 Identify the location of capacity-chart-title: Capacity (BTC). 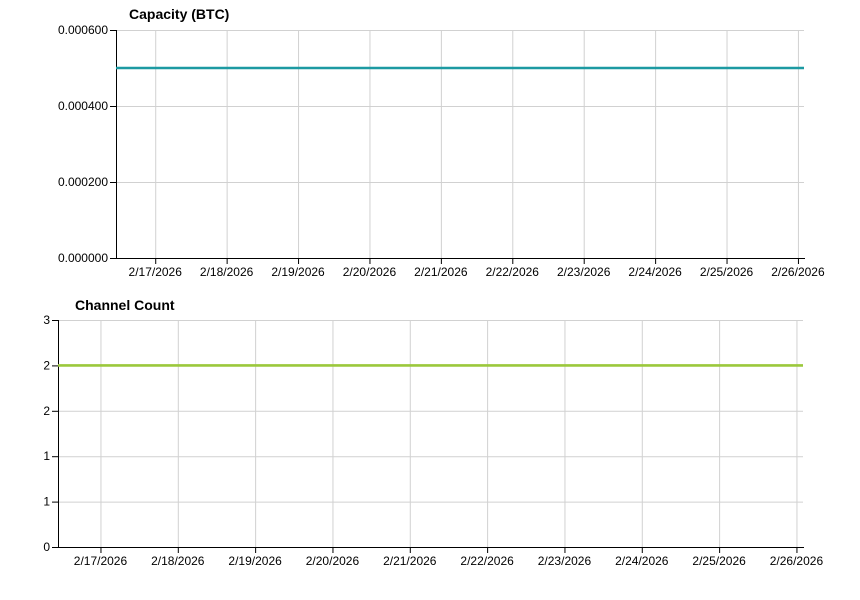
(179, 14).